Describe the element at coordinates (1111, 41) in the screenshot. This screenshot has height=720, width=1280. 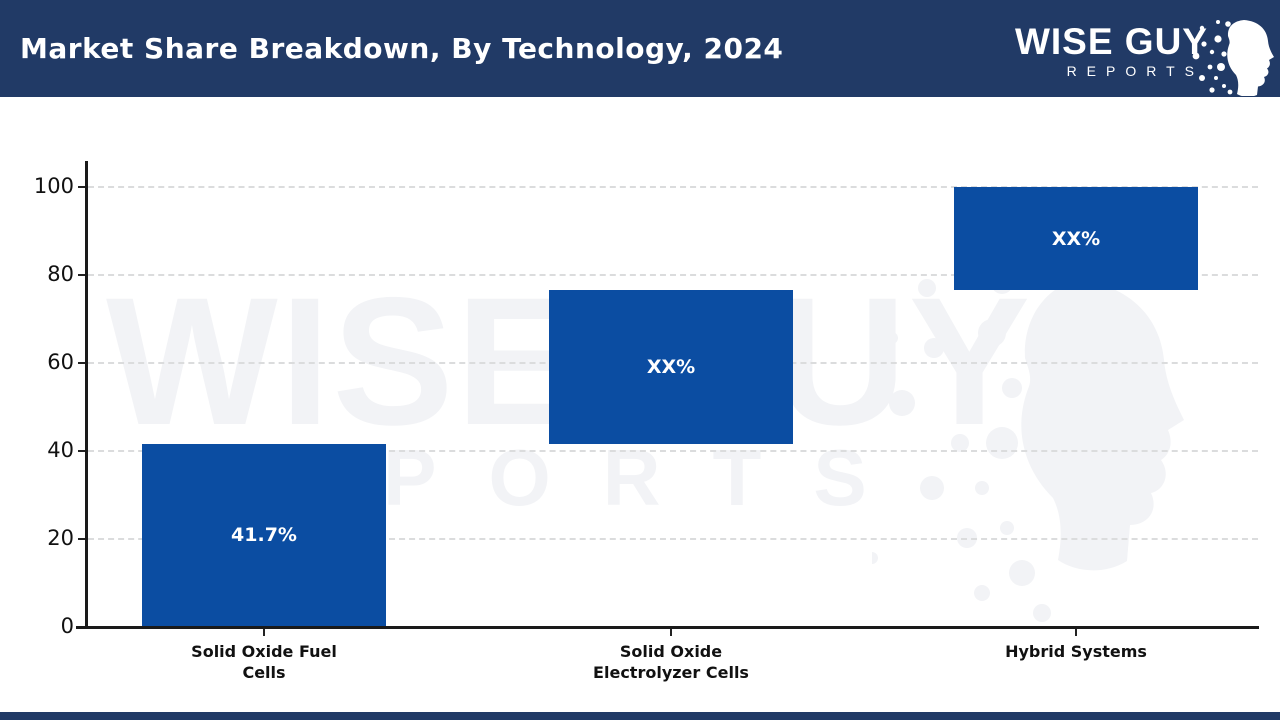
I see `logo-wiseguy-text: WISE GUY` at that location.